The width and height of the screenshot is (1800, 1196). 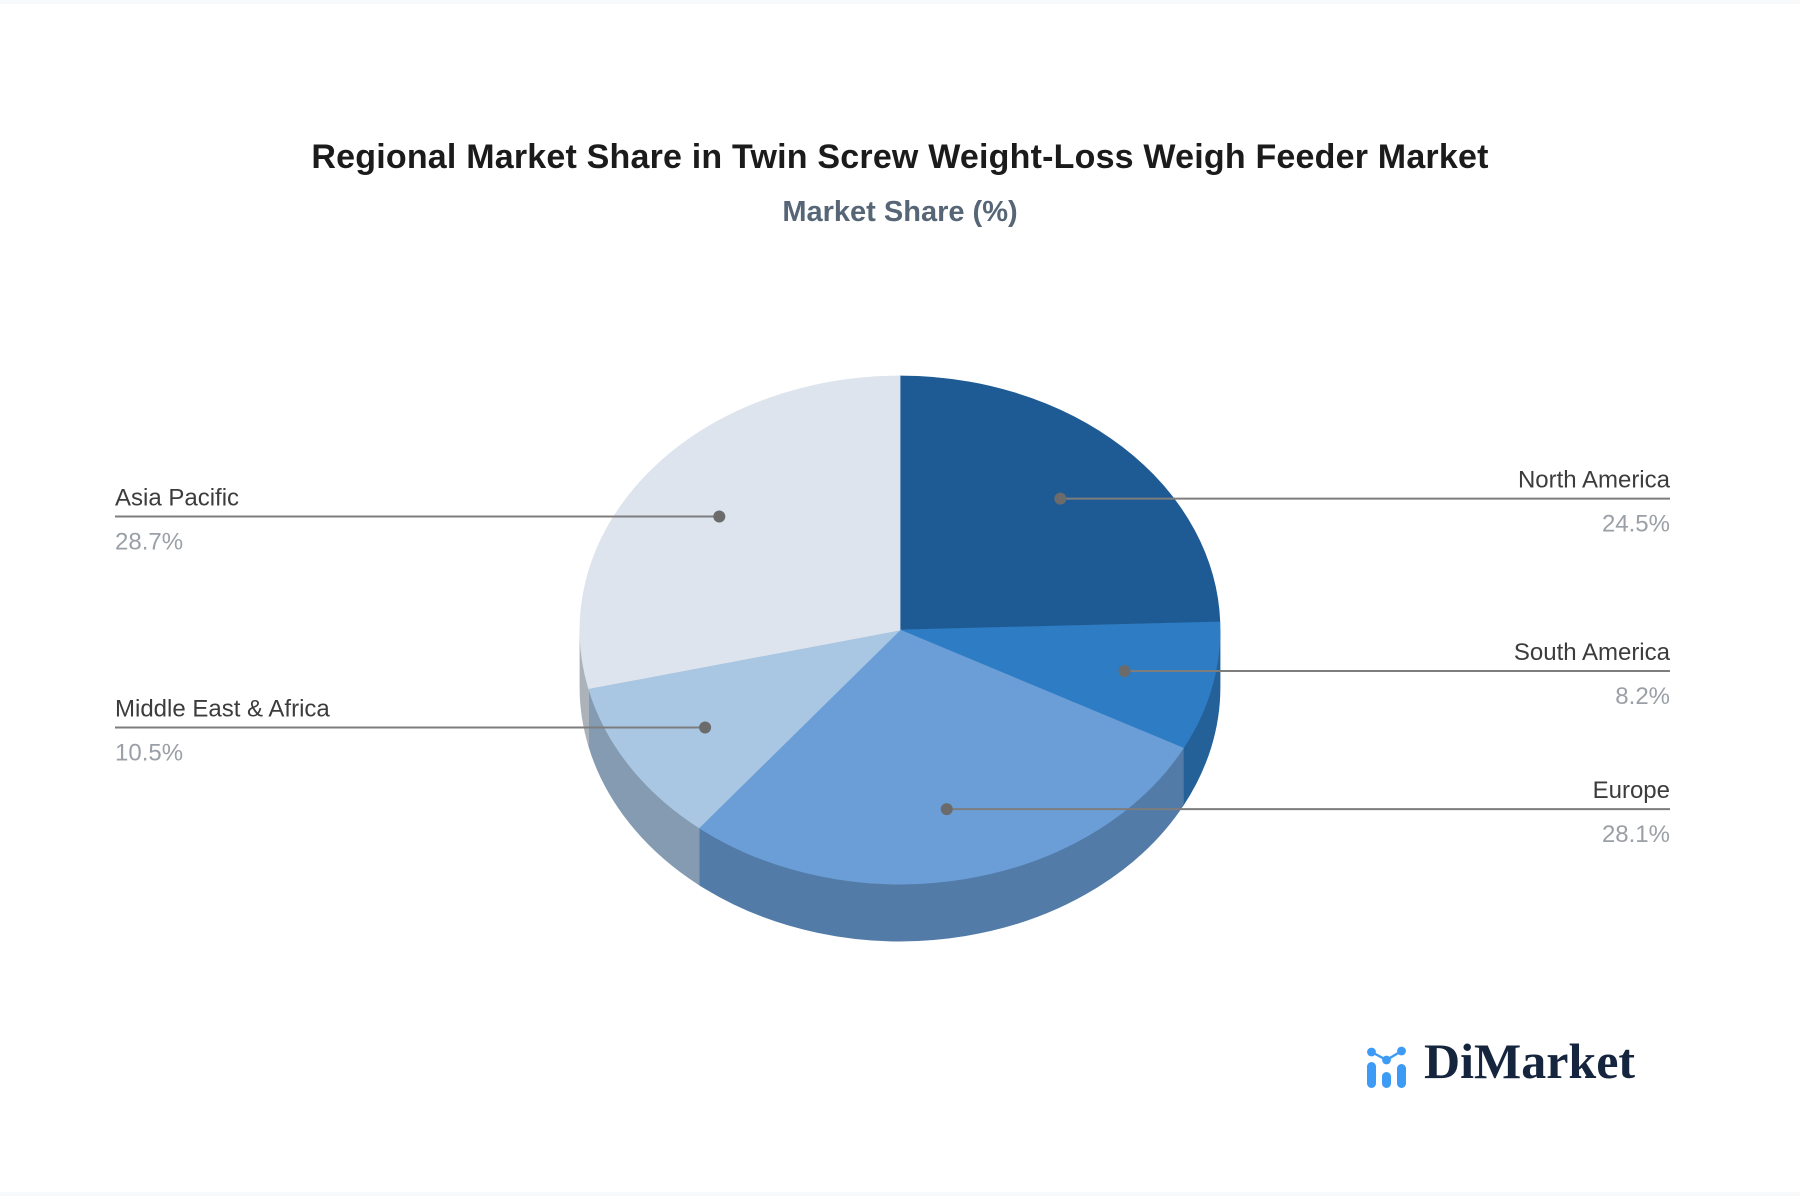 What do you see at coordinates (900, 212) in the screenshot?
I see `chart-subtitle: Market Share (%)` at bounding box center [900, 212].